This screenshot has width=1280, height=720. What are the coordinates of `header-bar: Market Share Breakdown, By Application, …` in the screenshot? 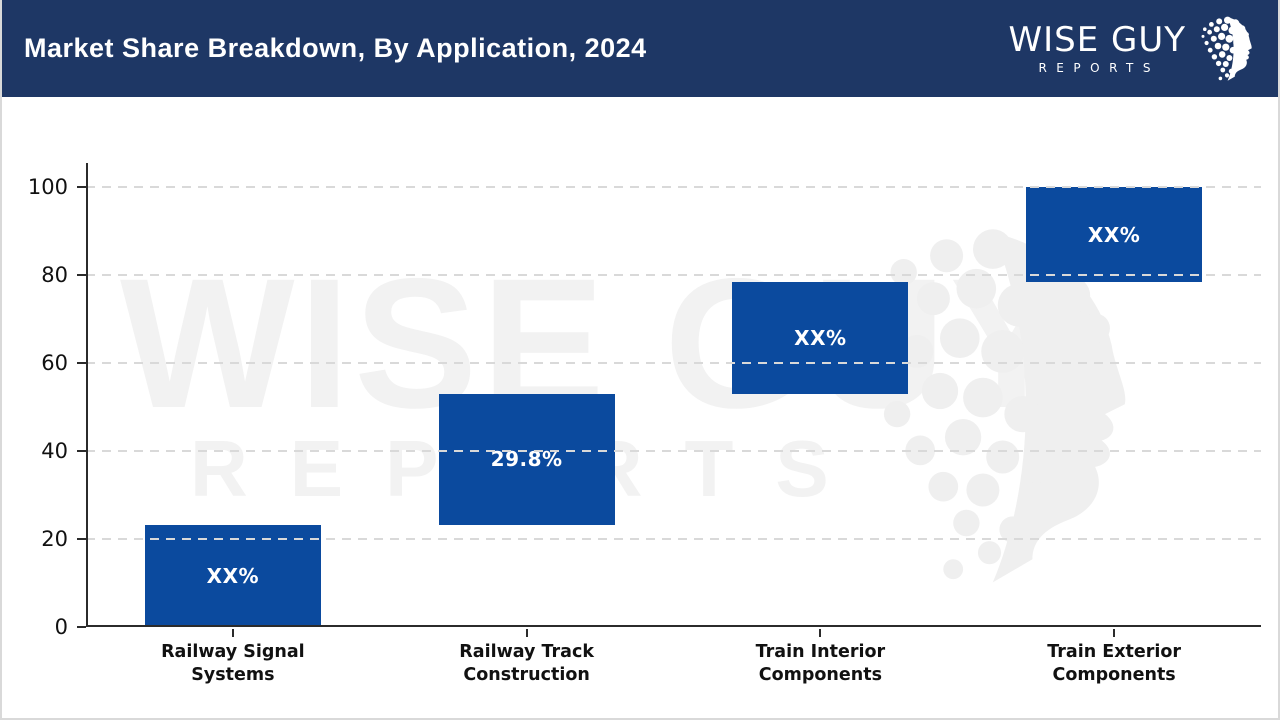 It's located at (640, 48).